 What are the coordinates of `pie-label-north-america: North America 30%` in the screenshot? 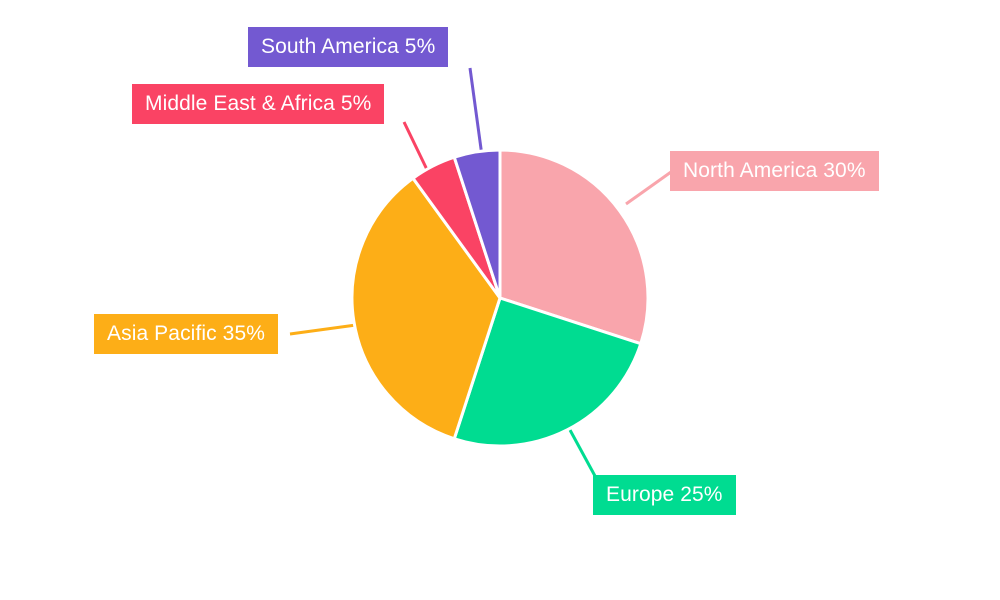 It's located at (774, 171).